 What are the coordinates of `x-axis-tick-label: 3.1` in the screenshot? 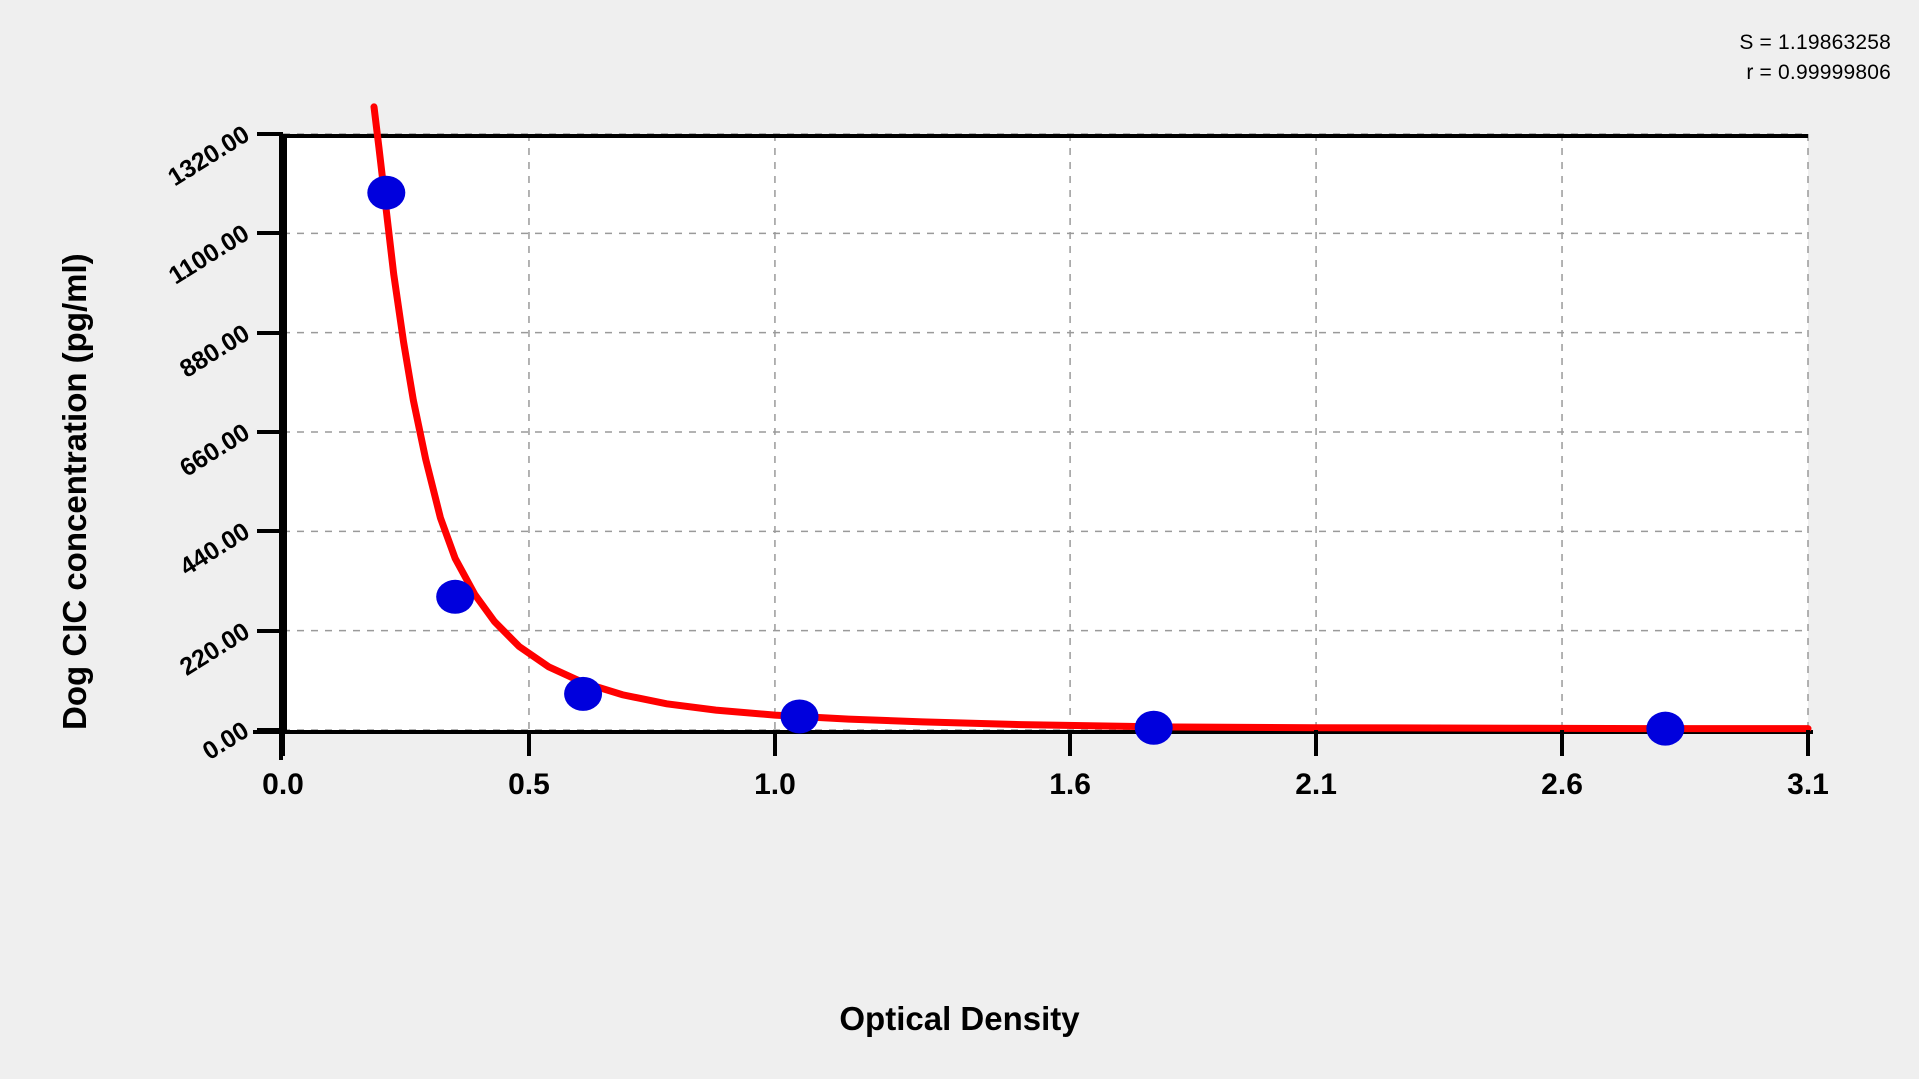 It's located at (1808, 784).